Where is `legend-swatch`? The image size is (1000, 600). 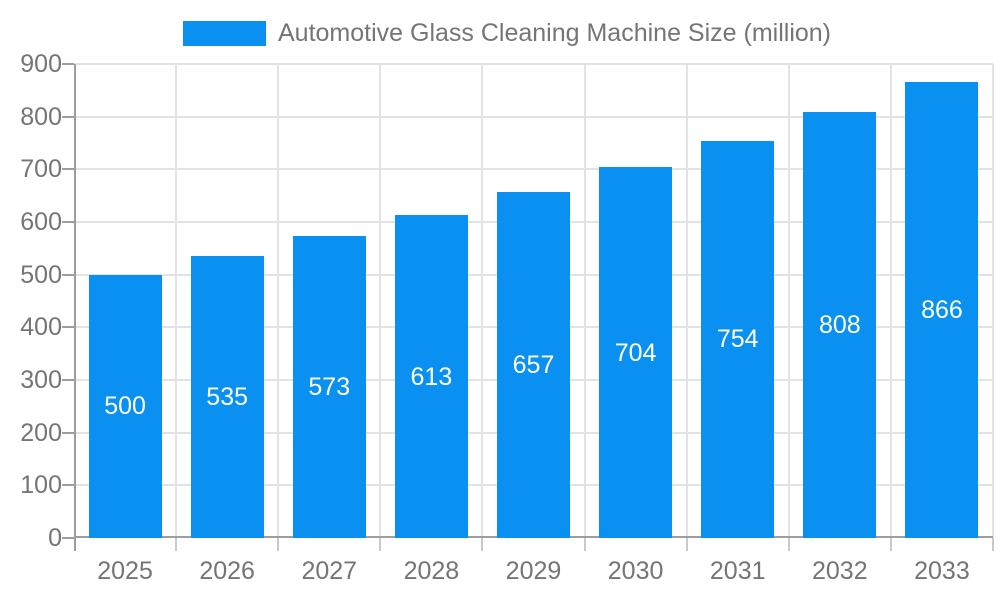 legend-swatch is located at coordinates (224, 33).